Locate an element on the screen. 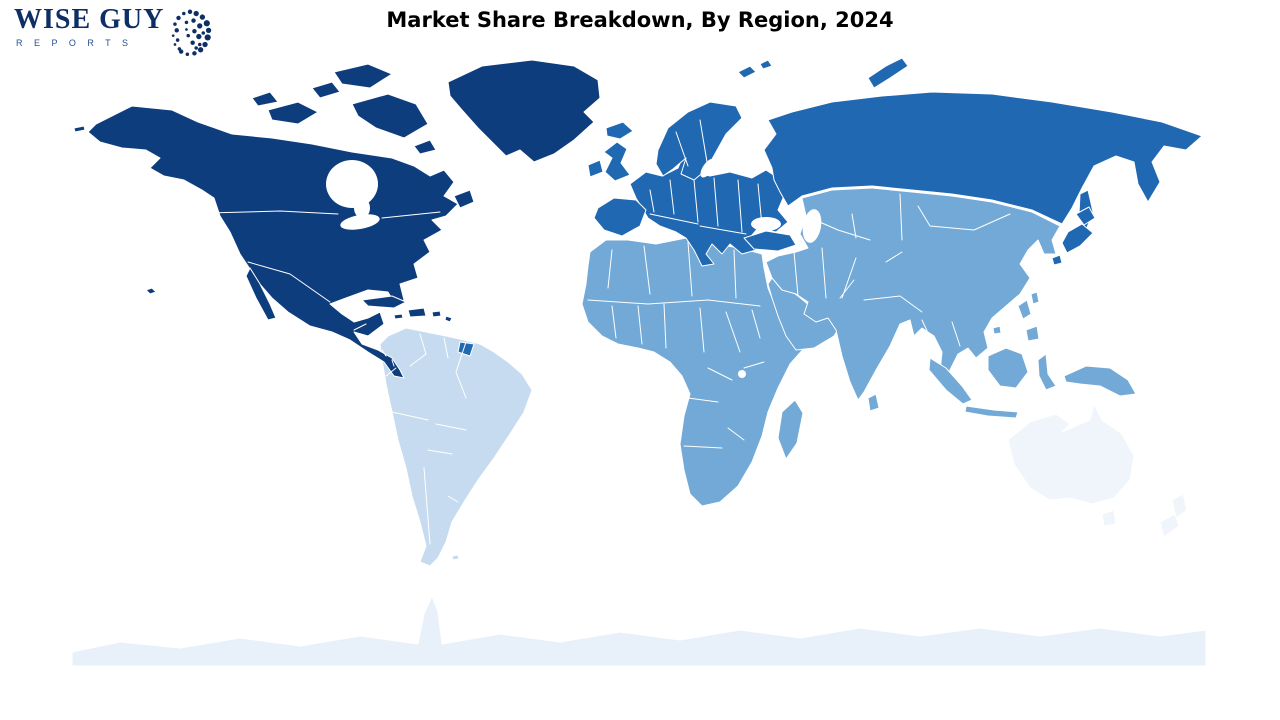  inland-water is located at coordinates (574, 268).